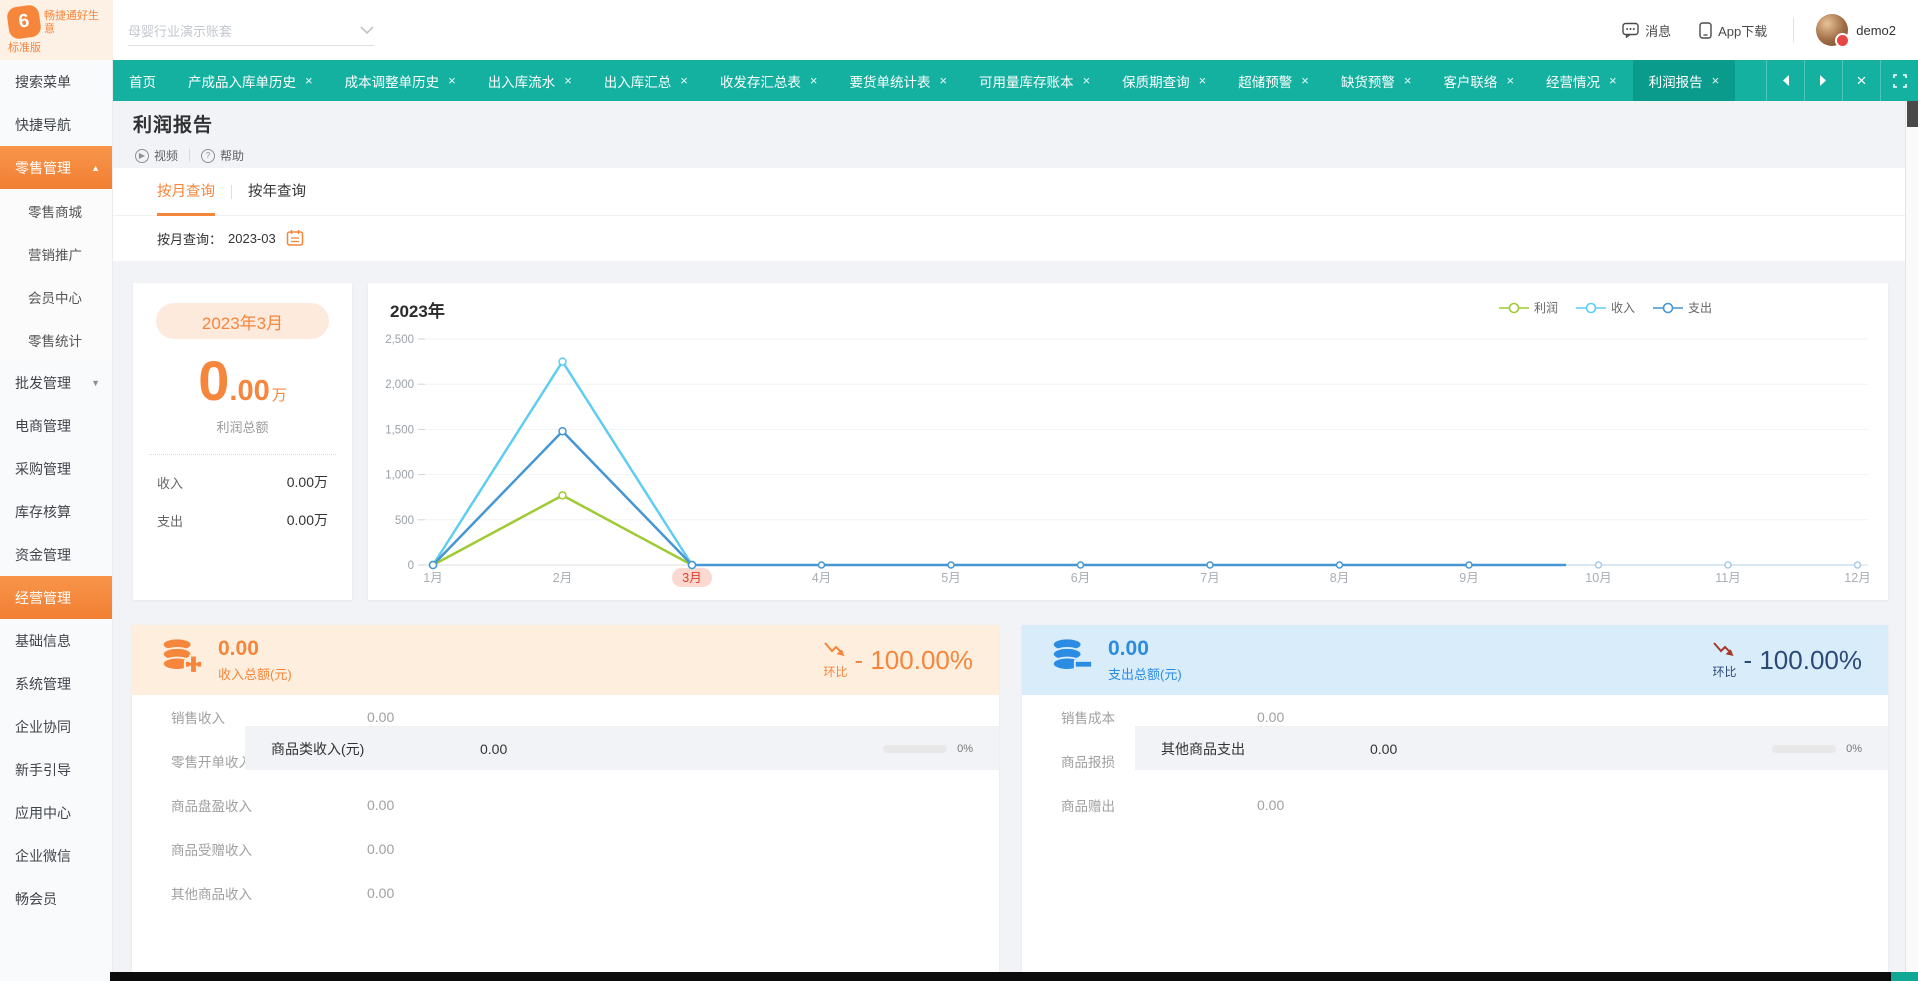 Image resolution: width=1918 pixels, height=981 pixels. What do you see at coordinates (1128, 648) in the screenshot?
I see `expense-total-value: 0.00` at bounding box center [1128, 648].